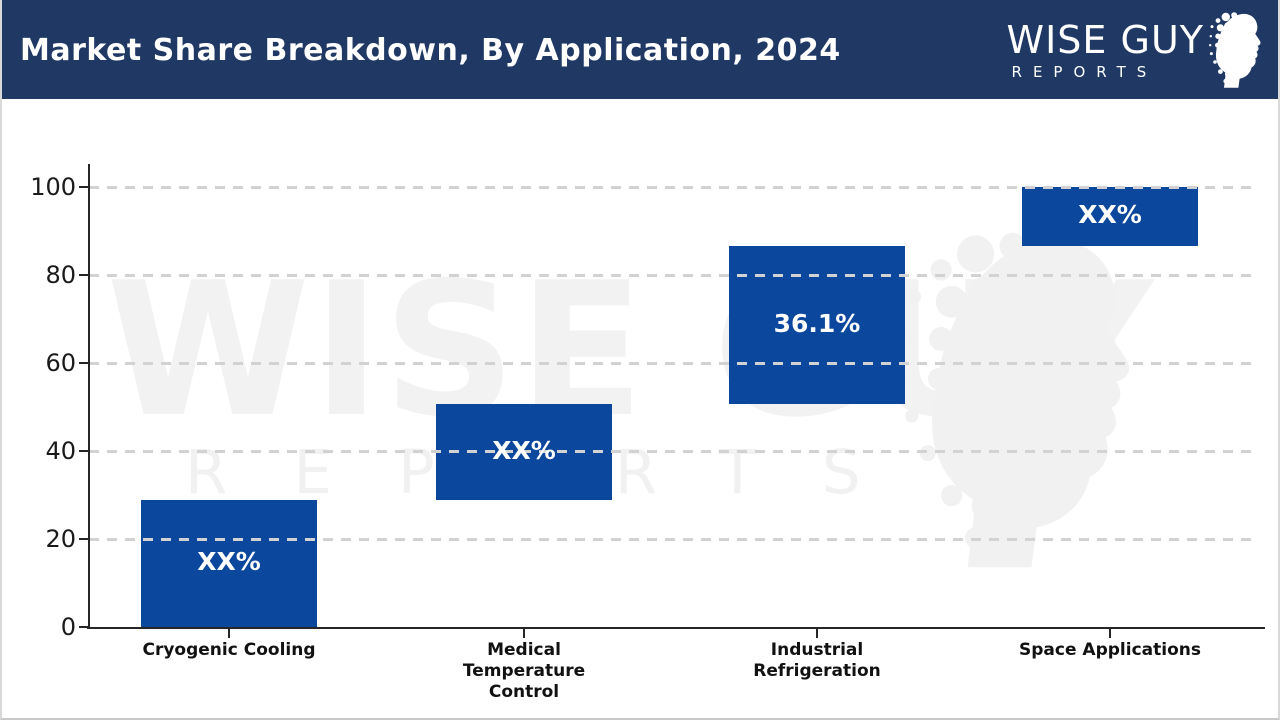  Describe the element at coordinates (60, 539) in the screenshot. I see `ytick-label-20: 20` at that location.